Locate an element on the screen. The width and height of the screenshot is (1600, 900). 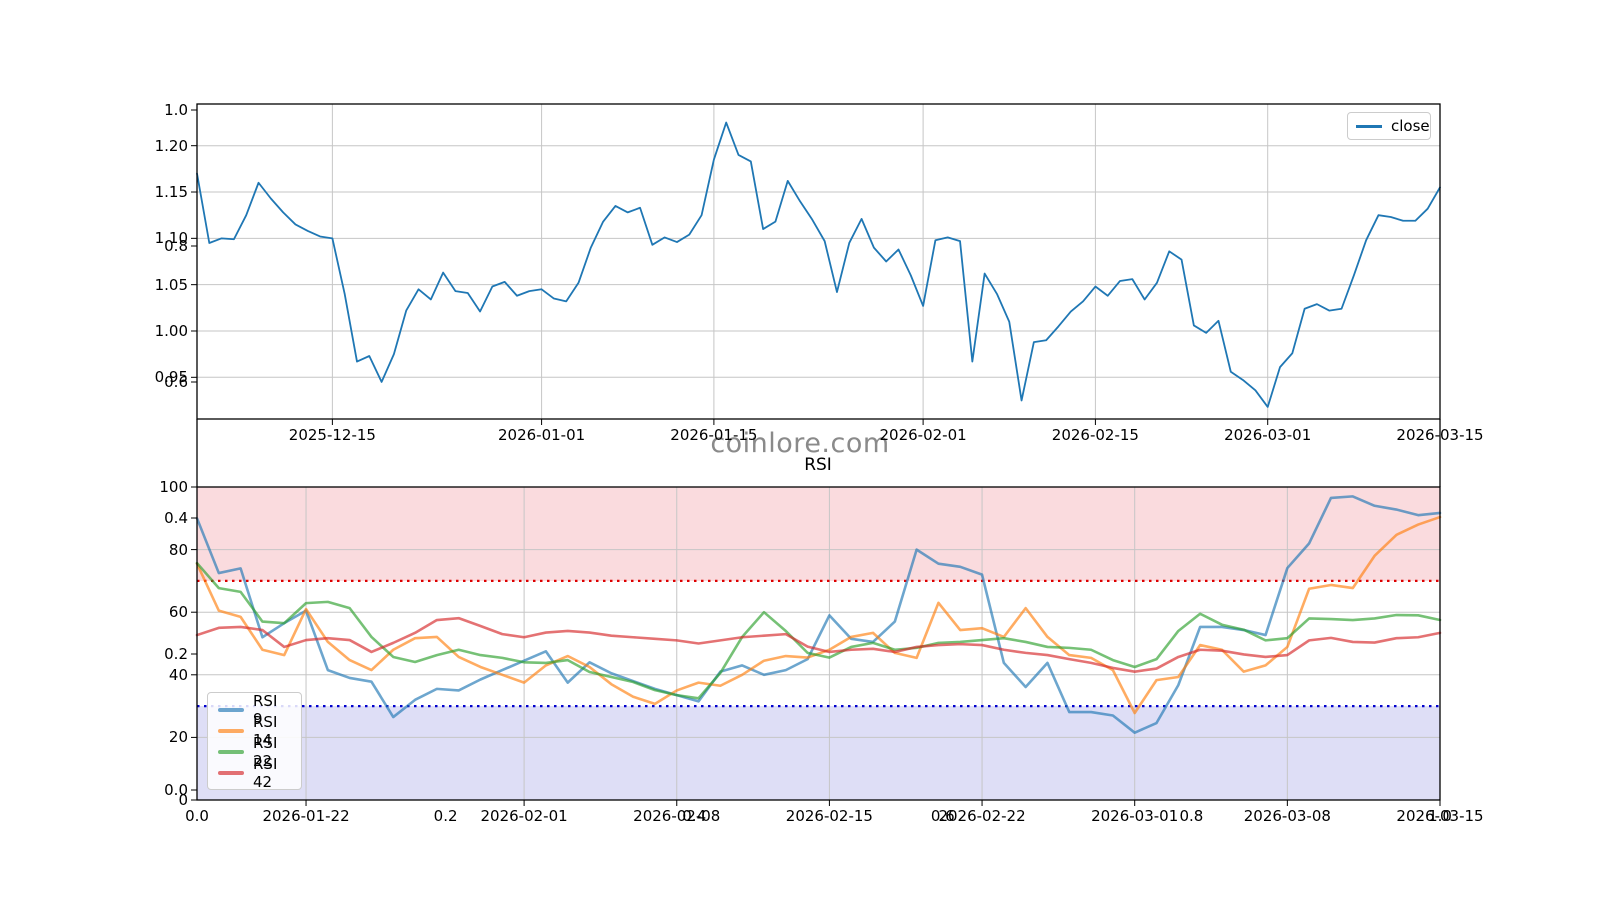
rsi-legend-item: RSI 22 is located at coordinates (254, 752).